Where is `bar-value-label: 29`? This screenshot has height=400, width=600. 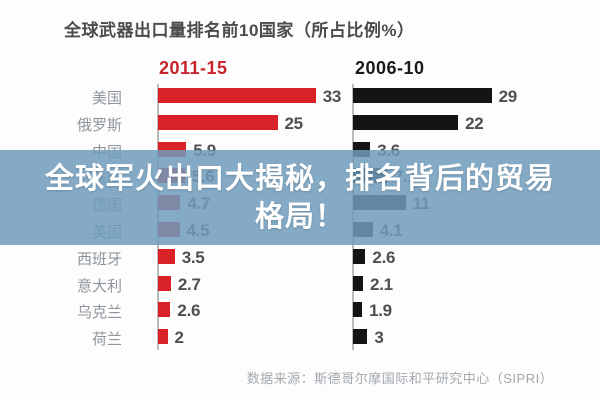 bar-value-label: 29 is located at coordinates (508, 96).